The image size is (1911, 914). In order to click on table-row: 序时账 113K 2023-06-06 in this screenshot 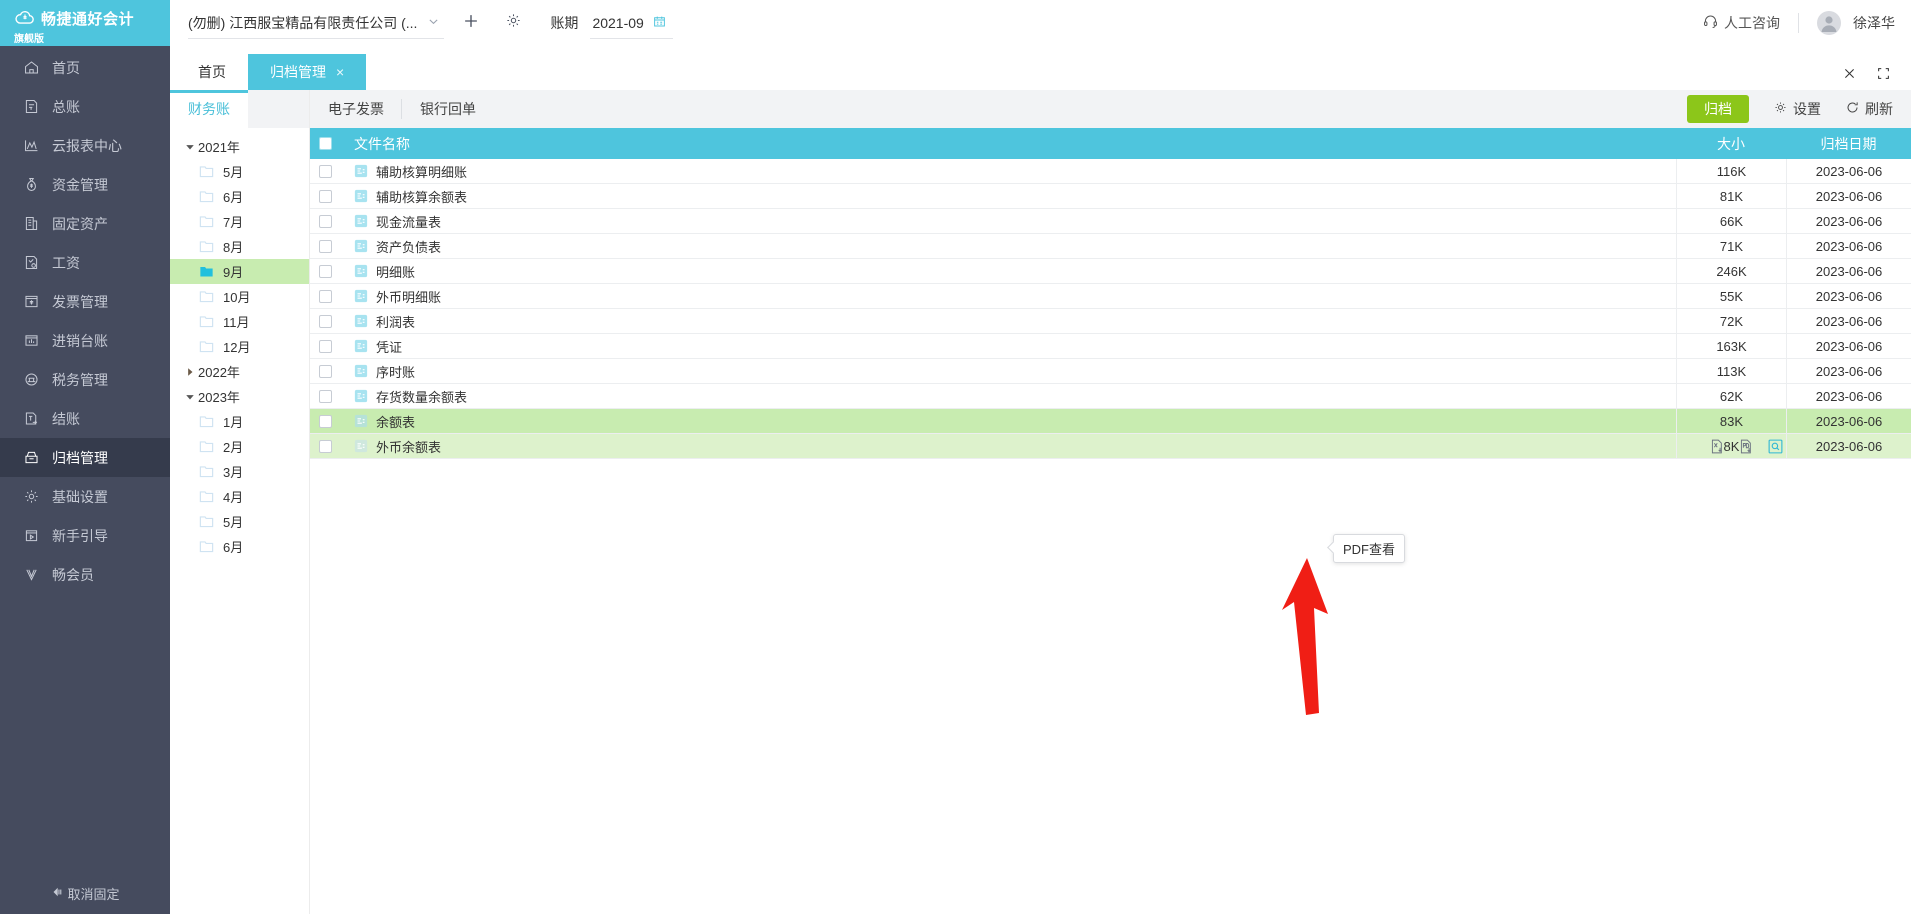, I will do `click(1110, 371)`.